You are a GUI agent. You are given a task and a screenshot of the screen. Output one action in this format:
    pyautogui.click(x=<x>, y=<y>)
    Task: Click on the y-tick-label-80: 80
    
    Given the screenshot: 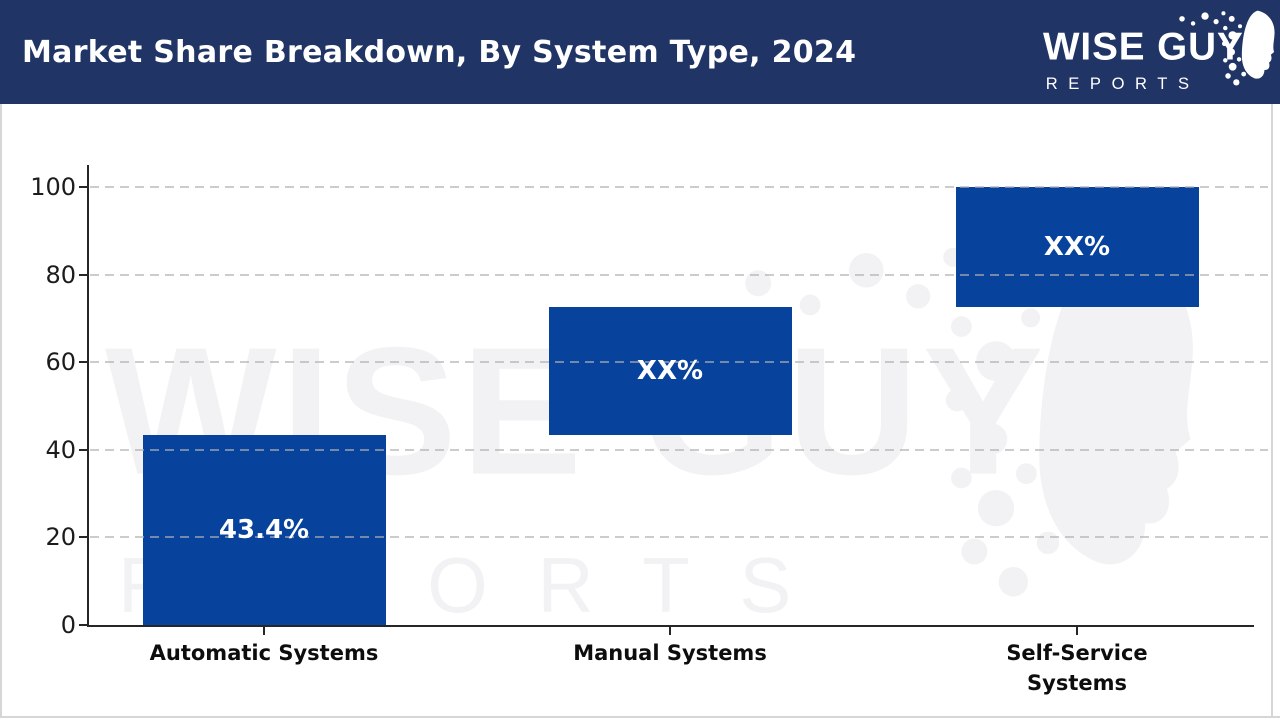 What is the action you would take?
    pyautogui.click(x=60, y=274)
    